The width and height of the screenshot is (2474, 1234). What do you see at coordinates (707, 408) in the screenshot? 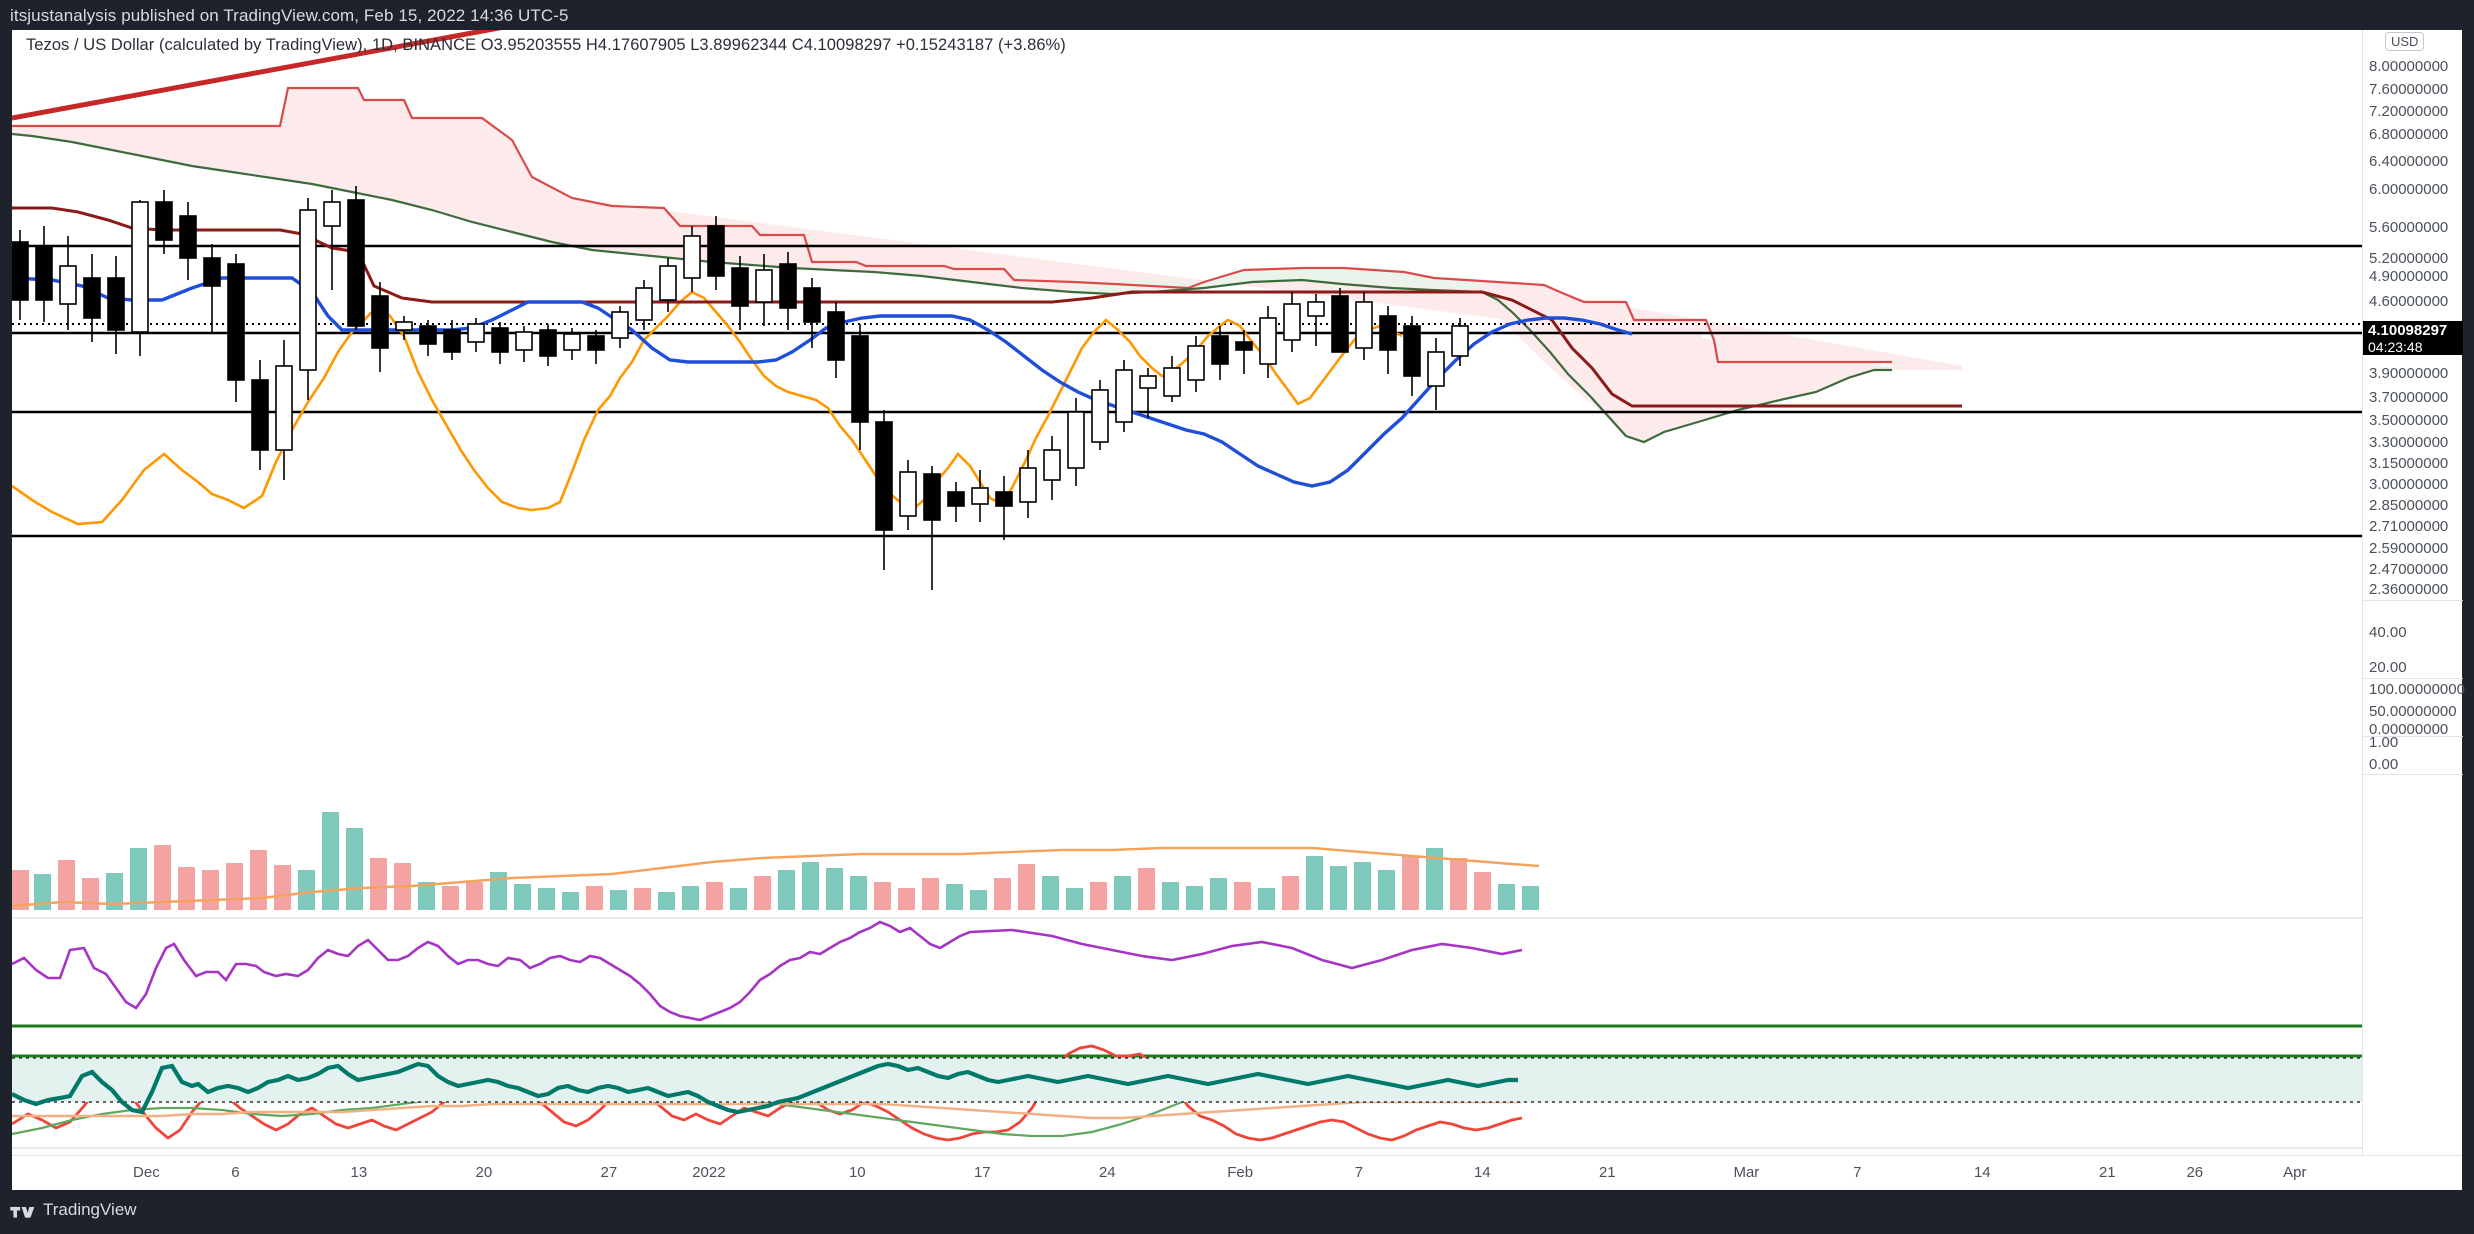
I see `chikou-span-line` at bounding box center [707, 408].